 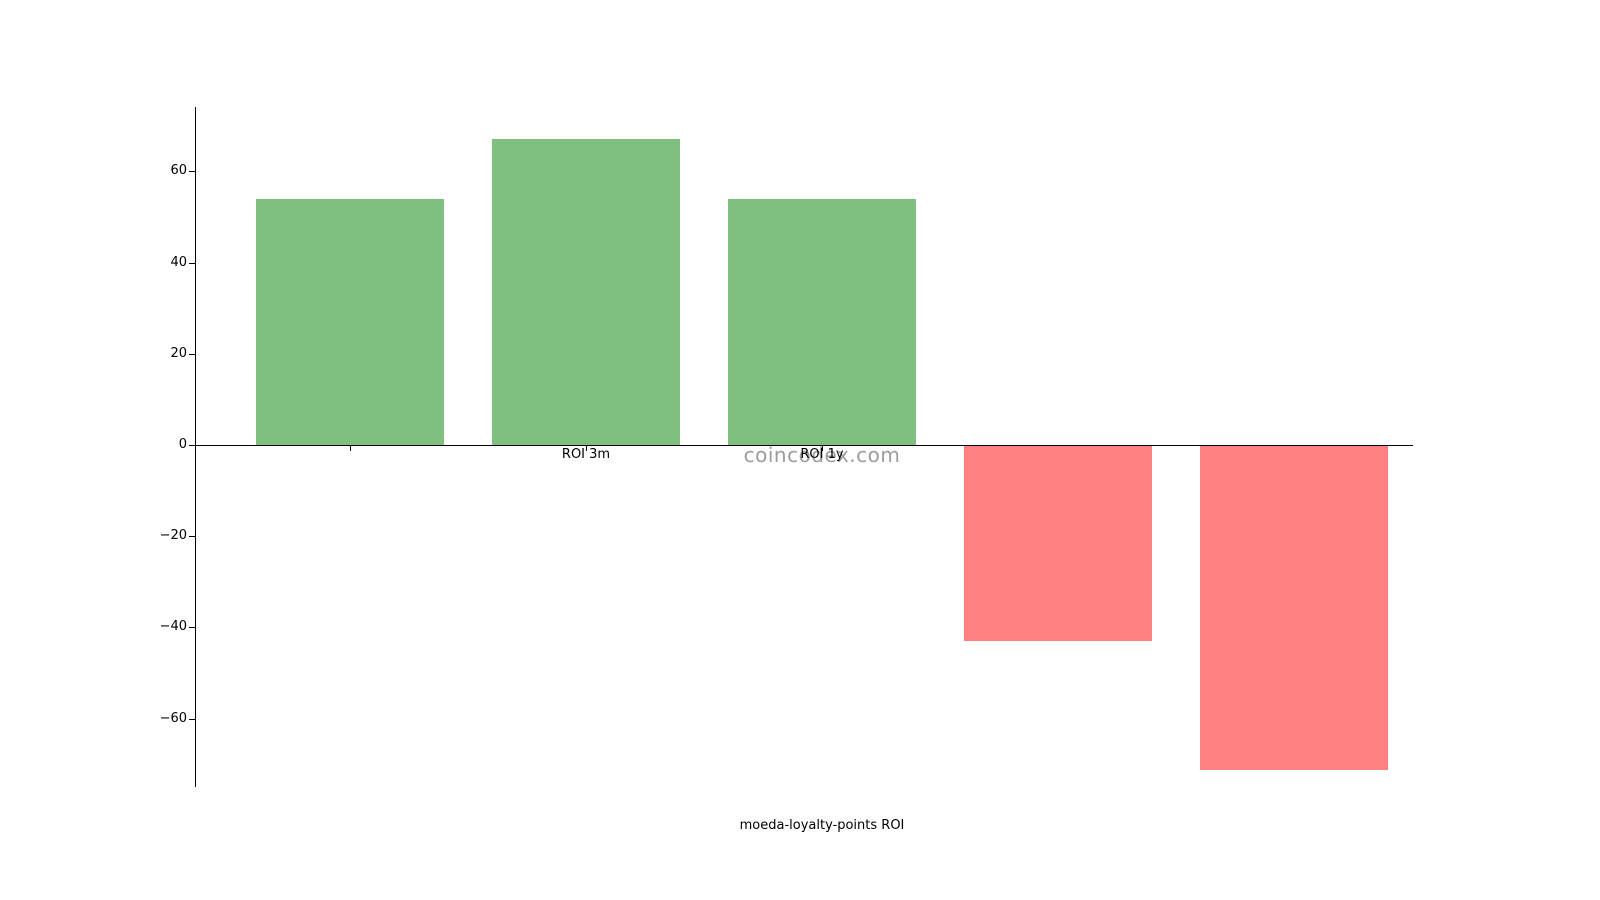 I want to click on watermark: coincodex.com, so click(x=822, y=455).